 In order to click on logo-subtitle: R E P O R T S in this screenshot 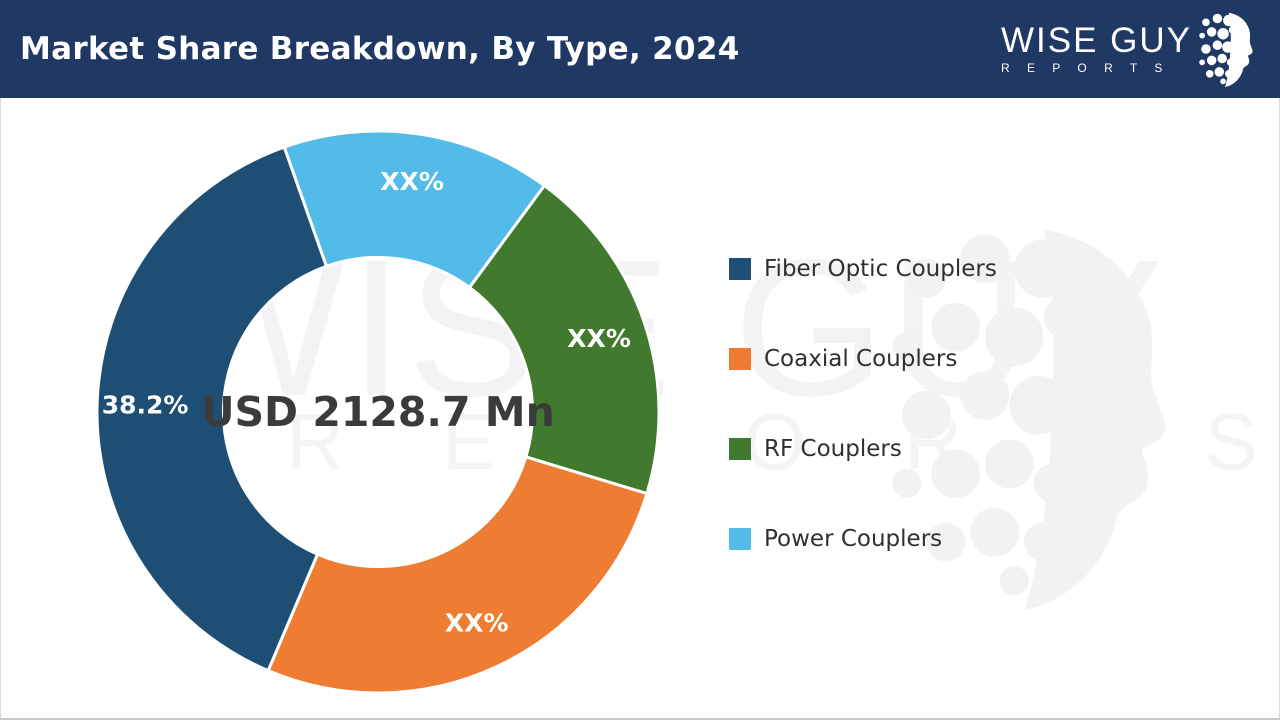, I will do `click(1085, 68)`.